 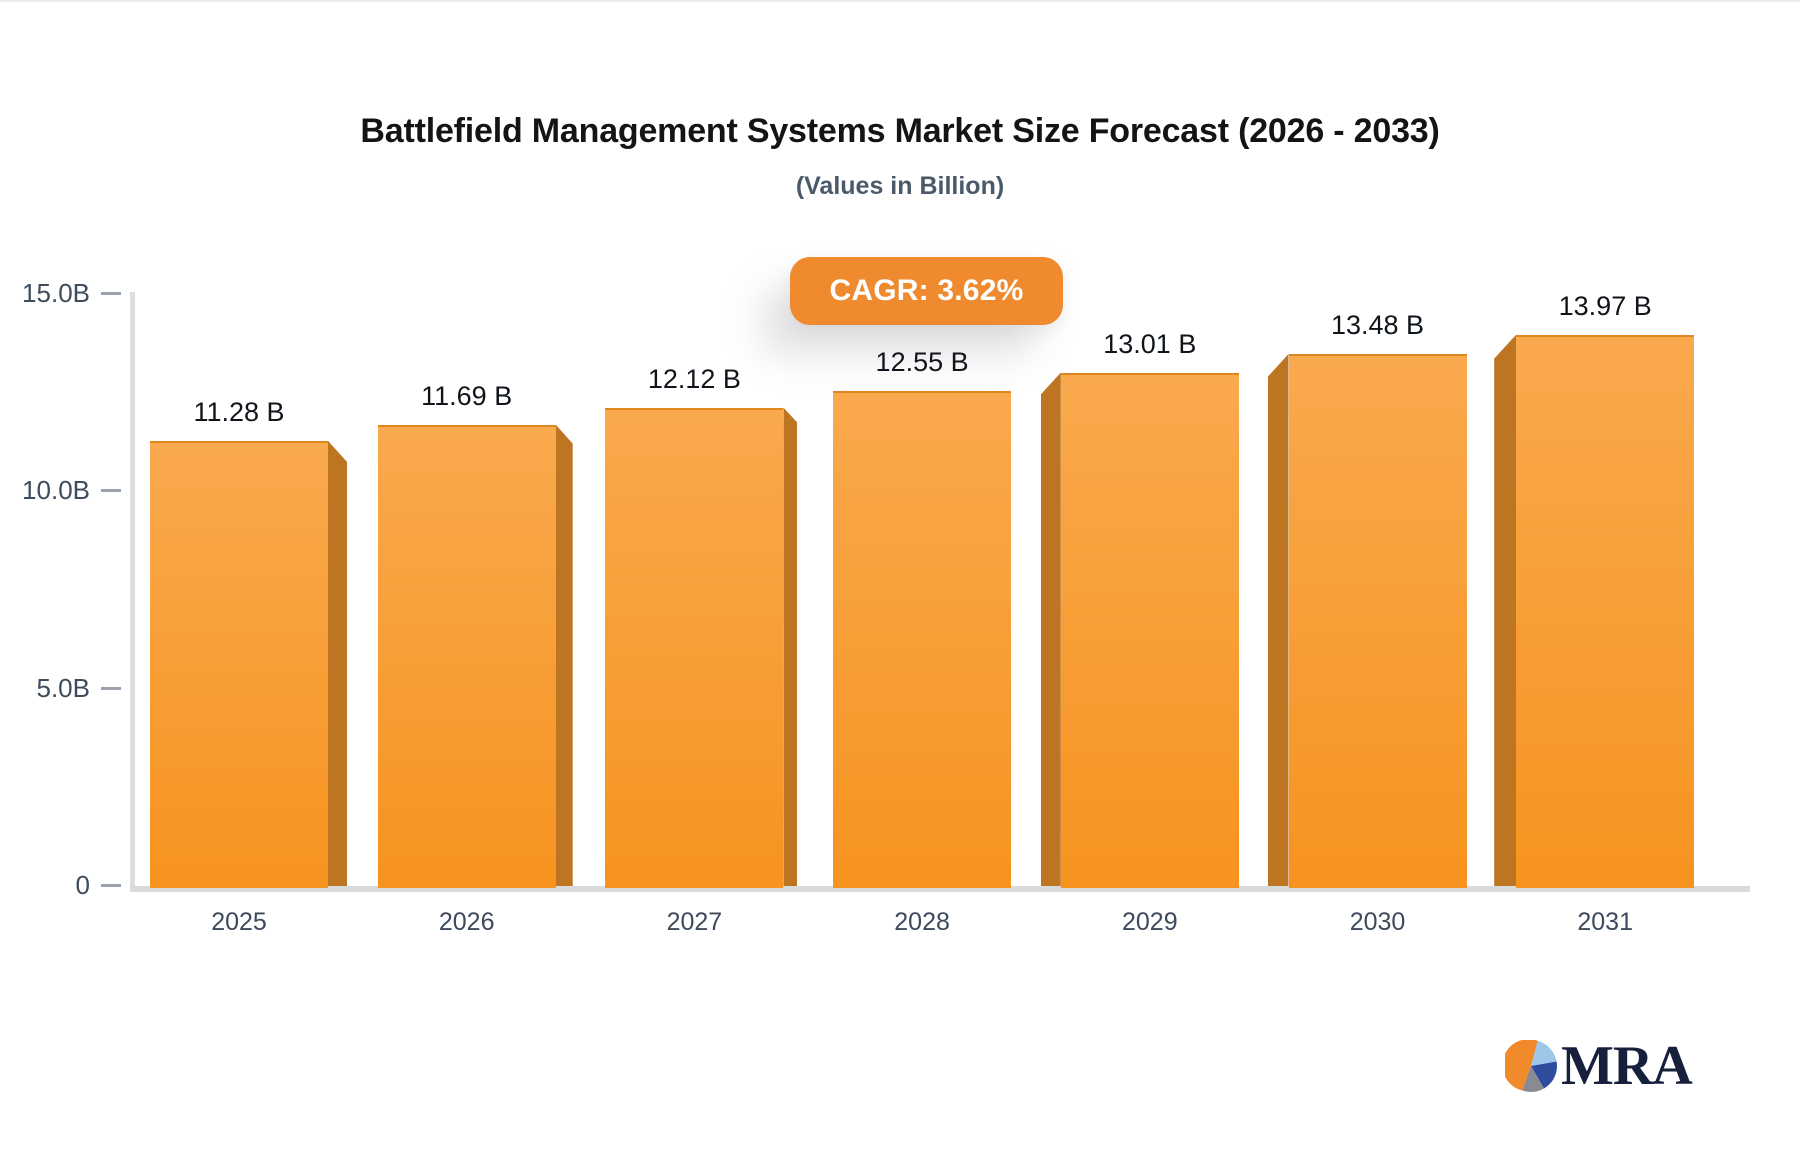 What do you see at coordinates (132, 589) in the screenshot?
I see `y-axis-line` at bounding box center [132, 589].